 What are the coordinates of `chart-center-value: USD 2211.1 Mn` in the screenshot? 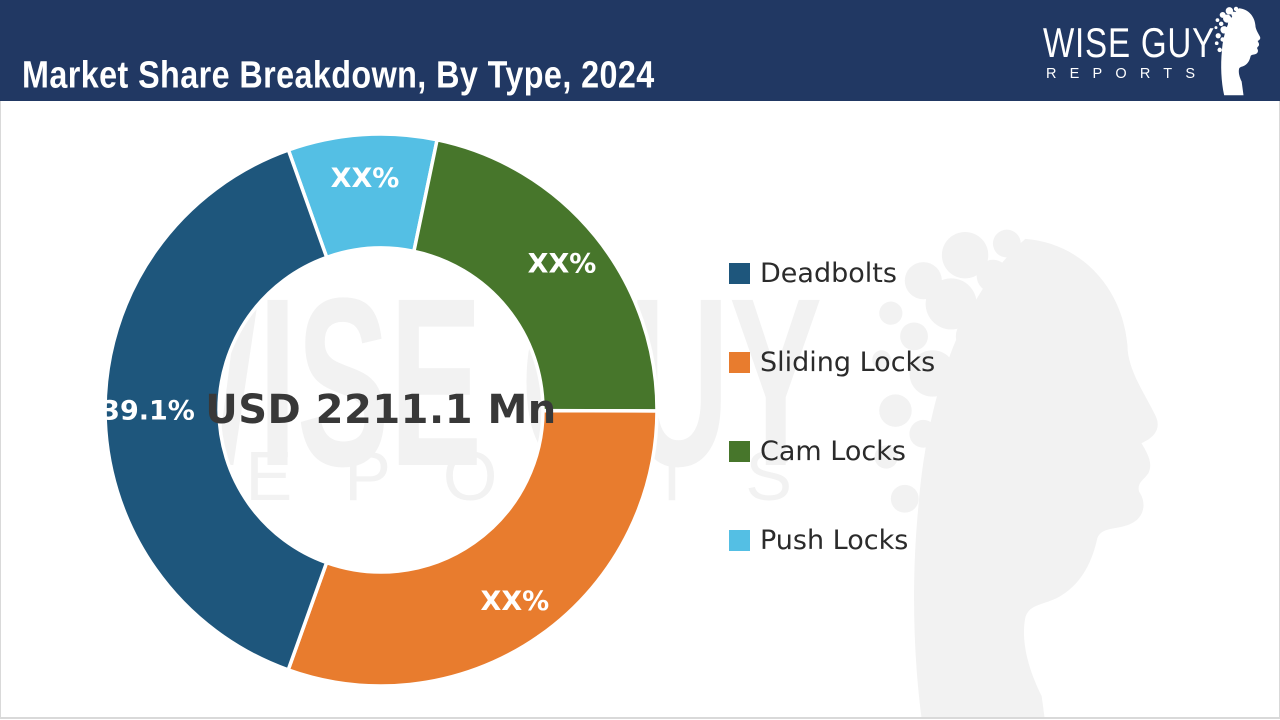 It's located at (381, 410).